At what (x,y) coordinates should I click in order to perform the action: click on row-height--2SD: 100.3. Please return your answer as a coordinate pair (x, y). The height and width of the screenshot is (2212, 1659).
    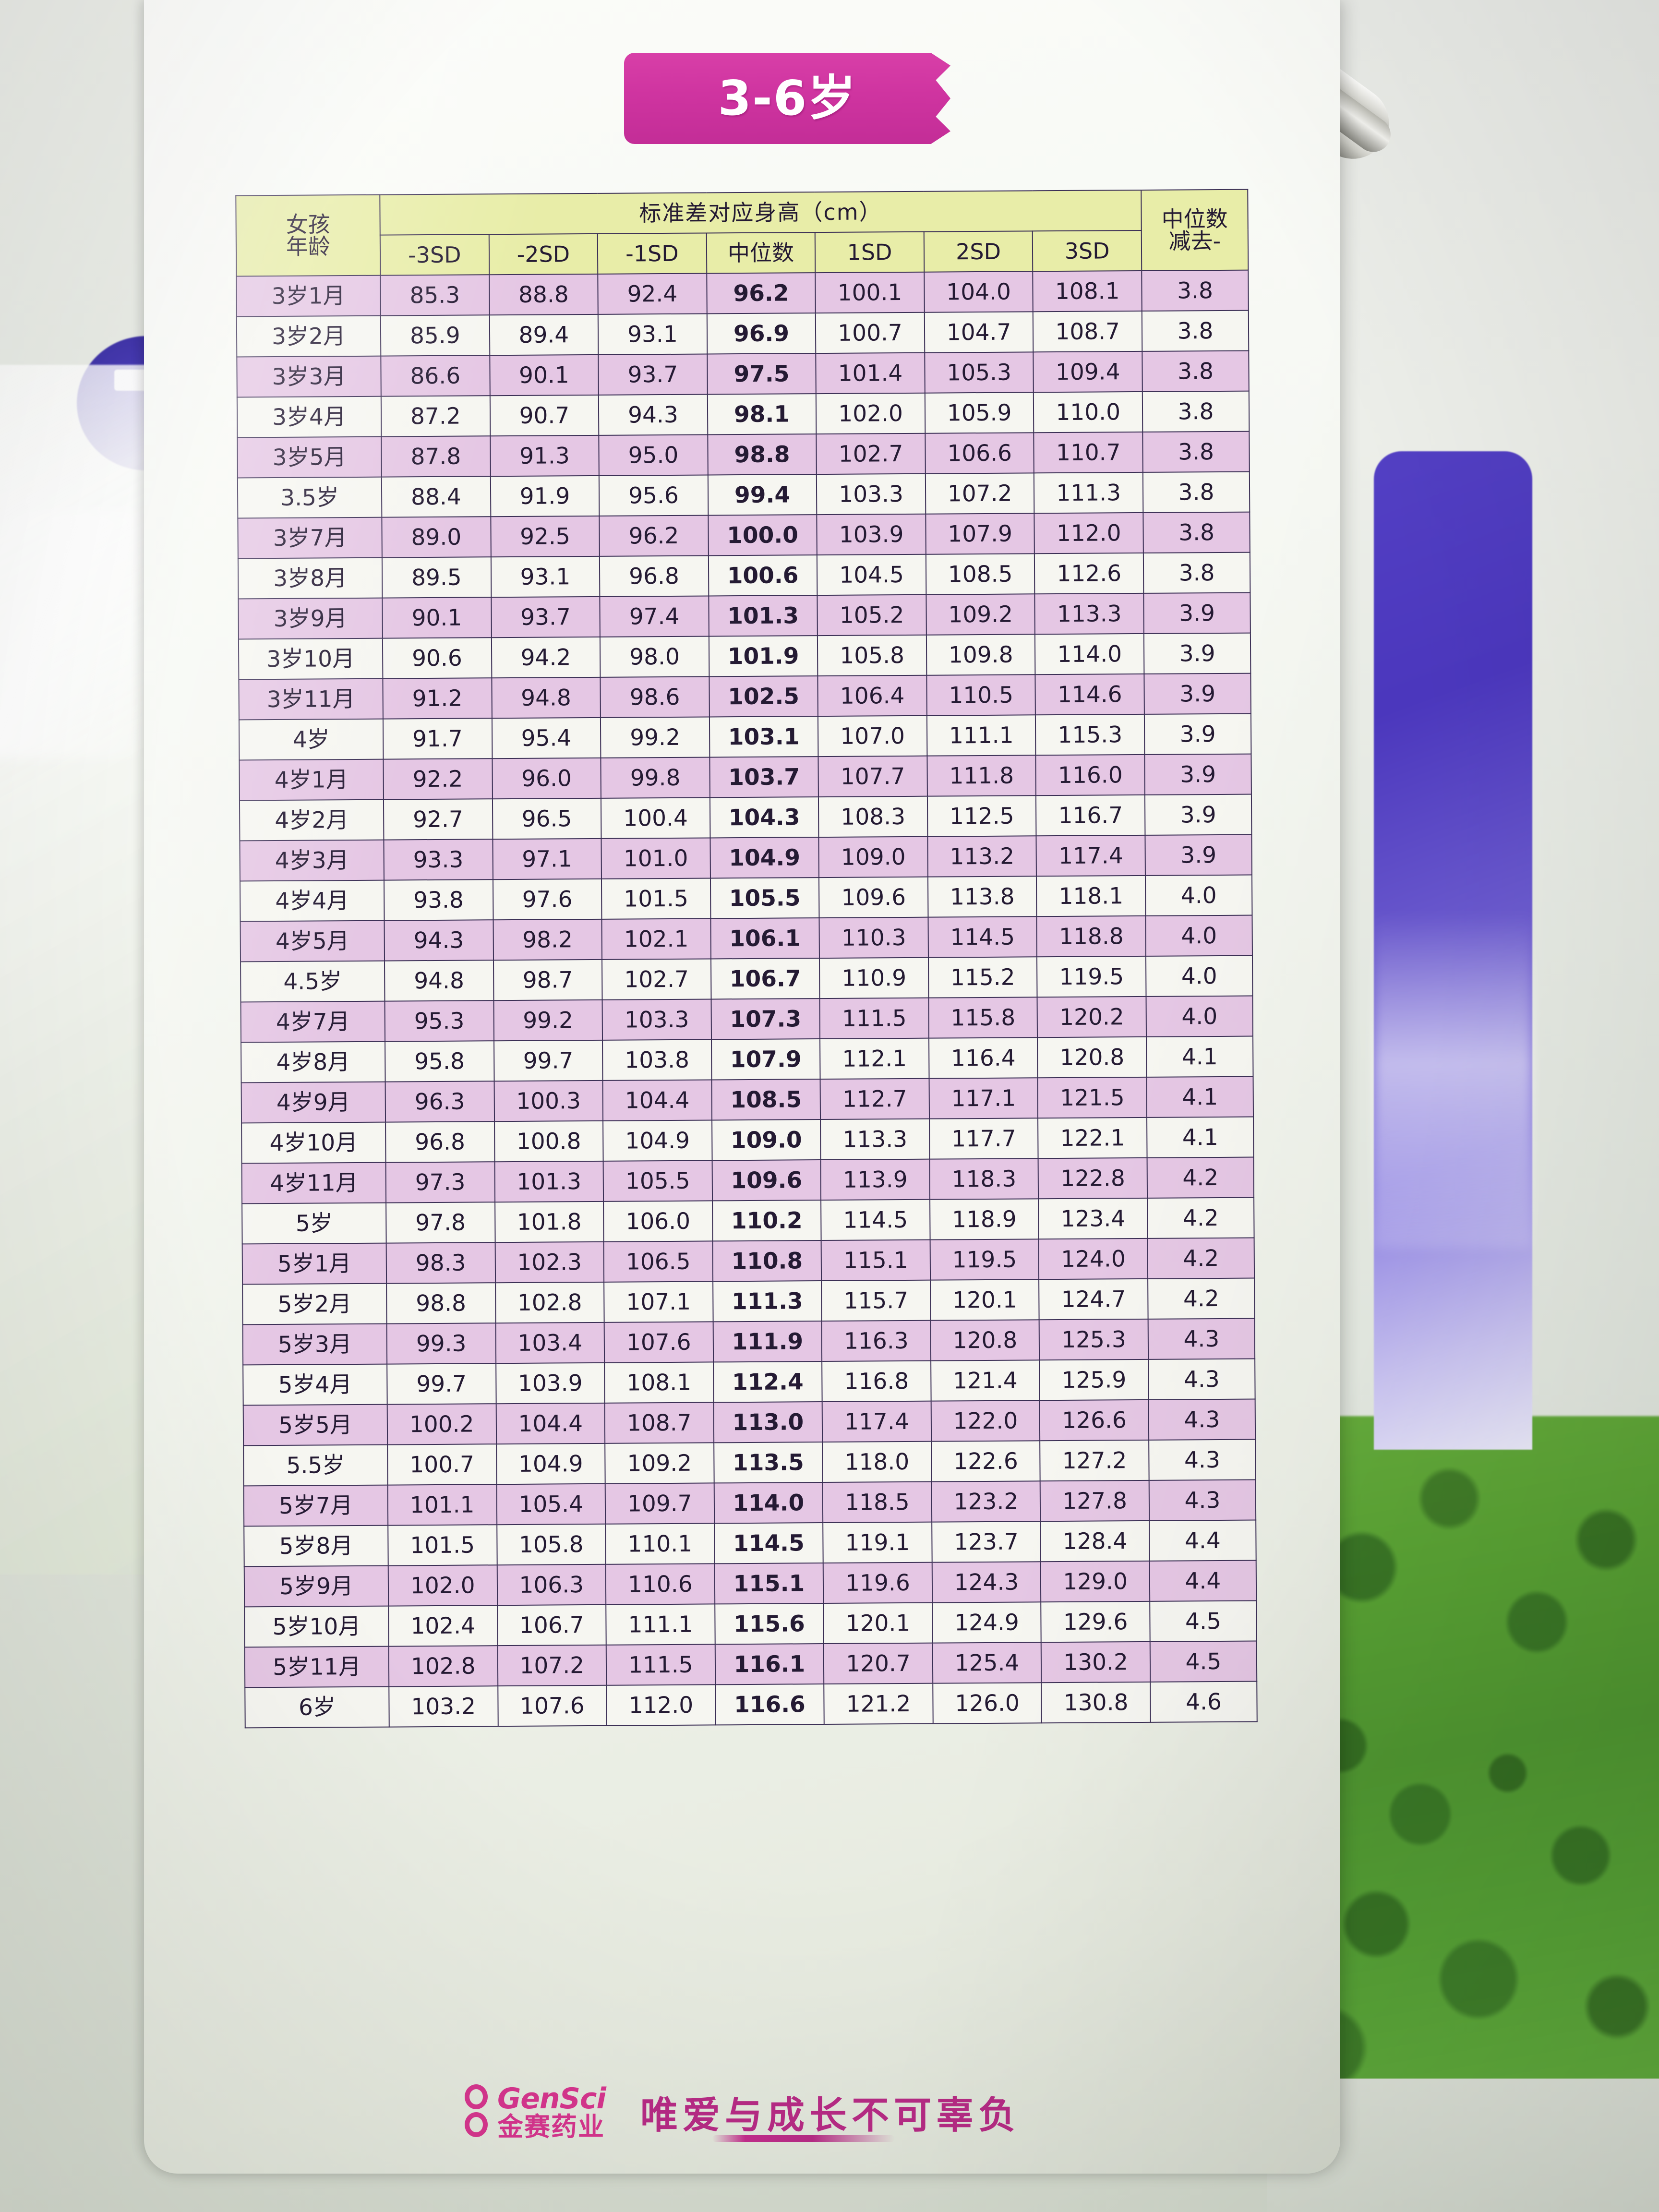
    Looking at the image, I should click on (548, 1101).